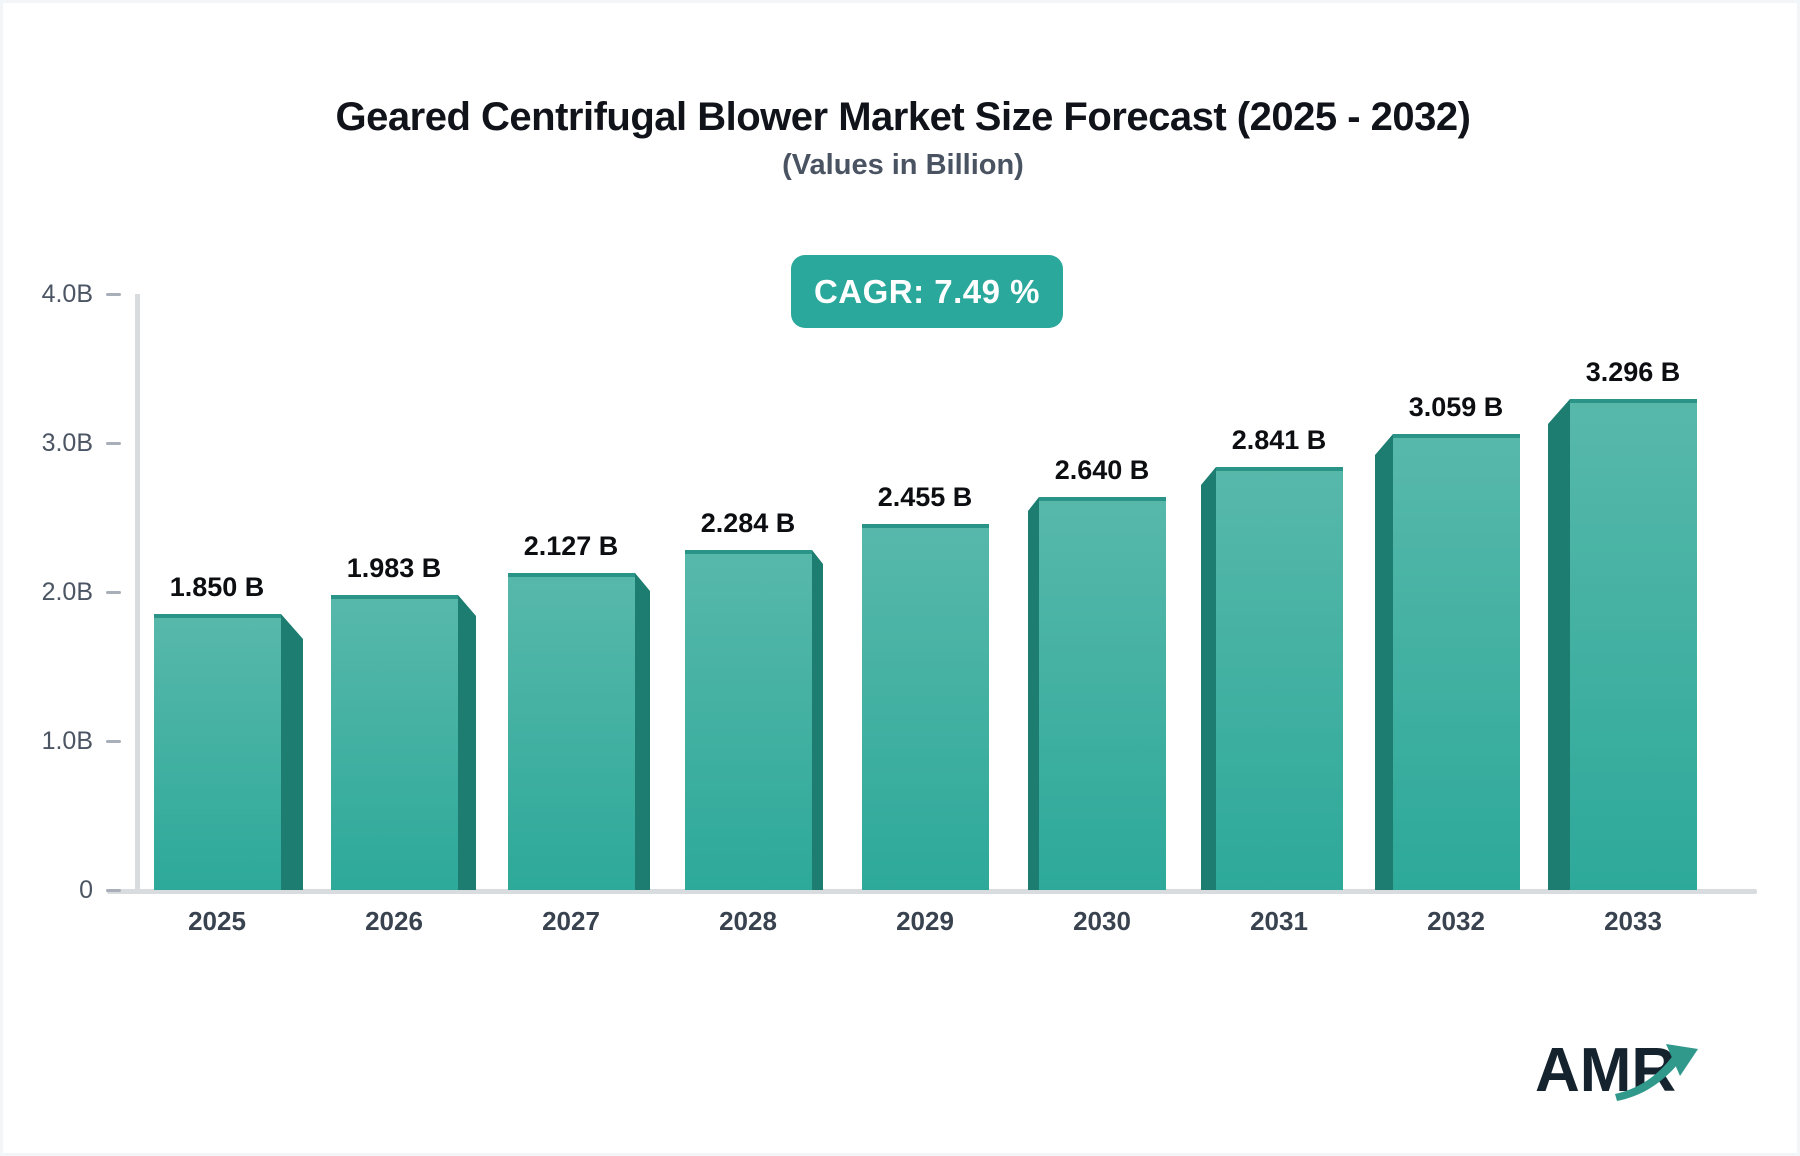  Describe the element at coordinates (1456, 921) in the screenshot. I see `x-axis-label-2032: 2032` at that location.